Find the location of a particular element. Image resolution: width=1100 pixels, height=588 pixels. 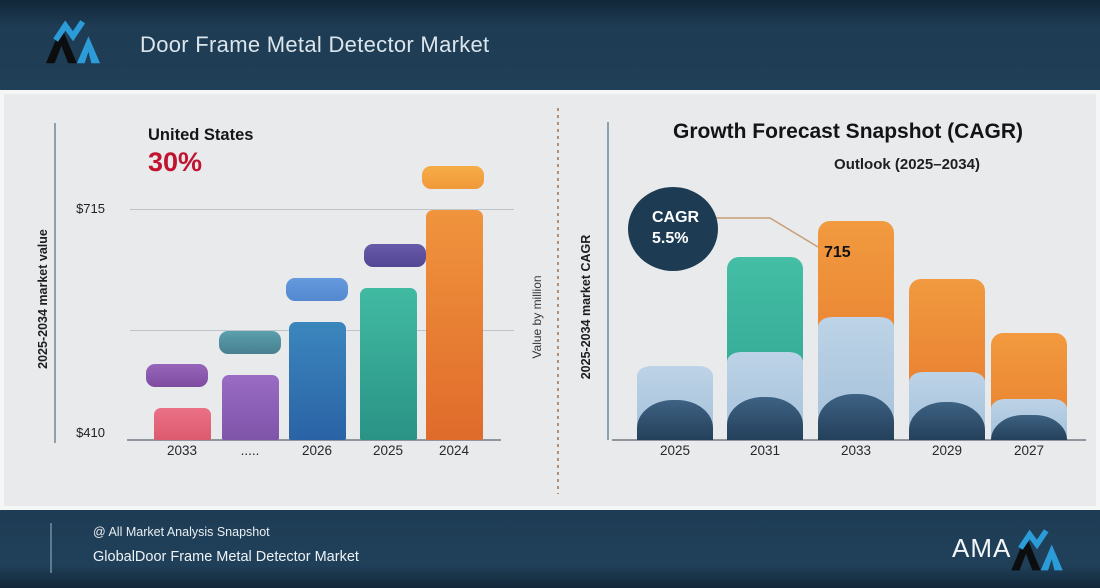

left-y-tick-715: $715 is located at coordinates (90, 208).